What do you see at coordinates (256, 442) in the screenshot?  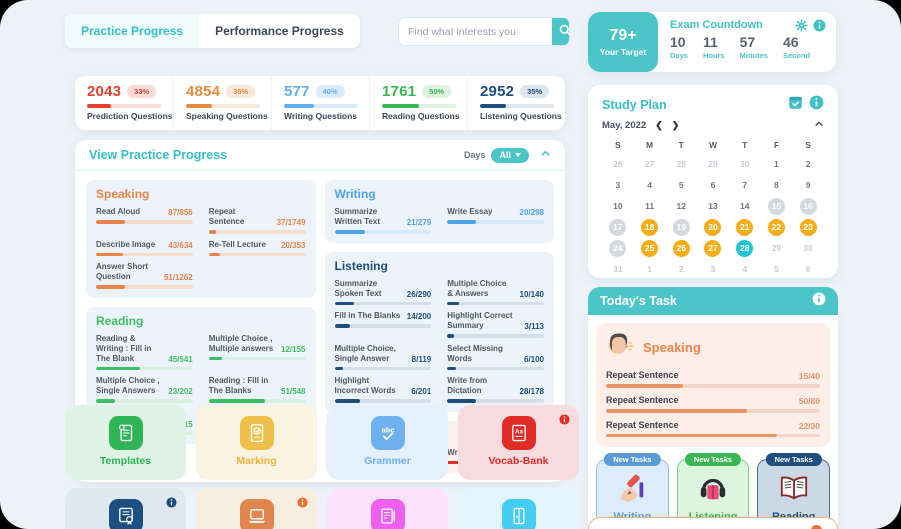 I see `tile-marking: Marking` at bounding box center [256, 442].